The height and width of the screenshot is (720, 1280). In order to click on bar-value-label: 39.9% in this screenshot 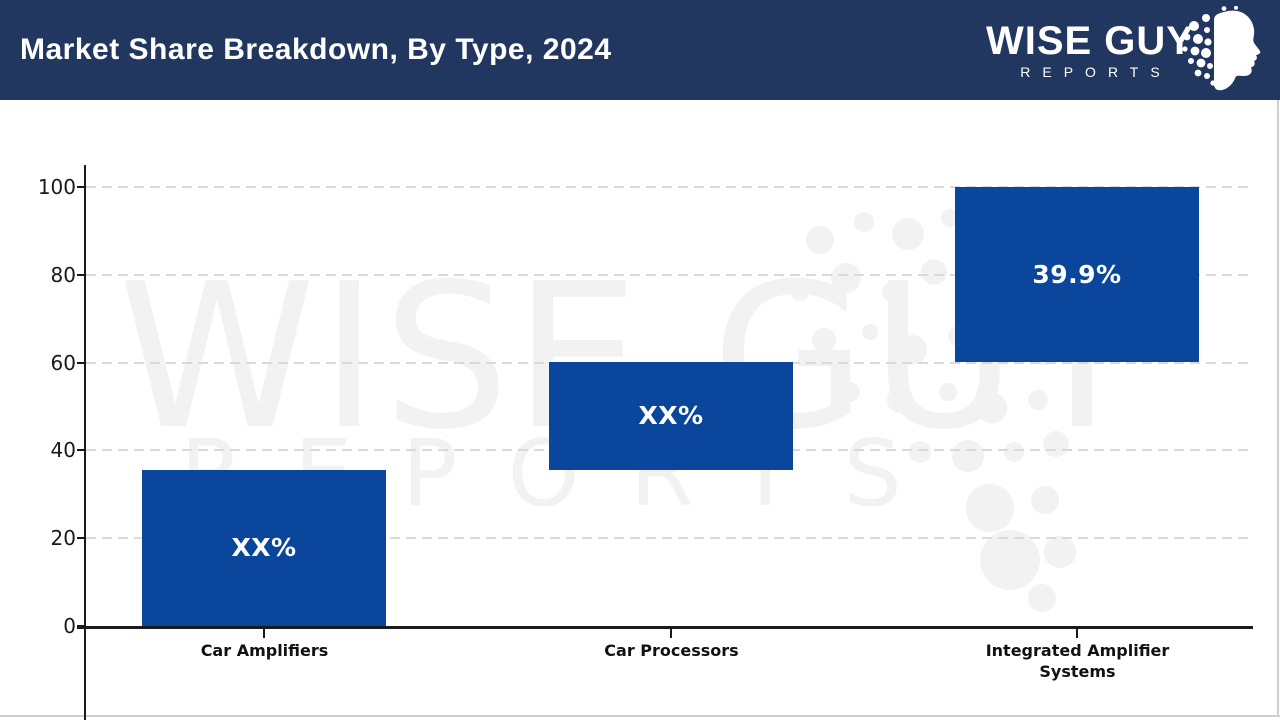, I will do `click(1077, 275)`.